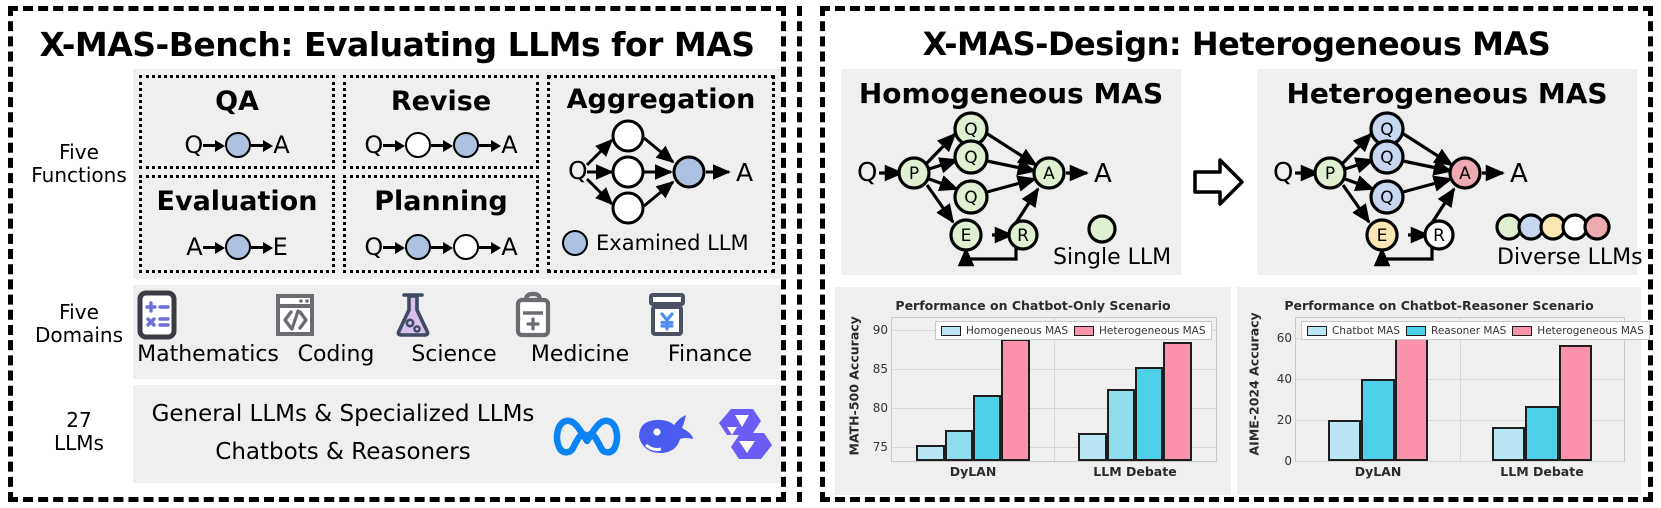 This screenshot has height=508, width=1661. I want to click on function-title-planning: Planning, so click(441, 201).